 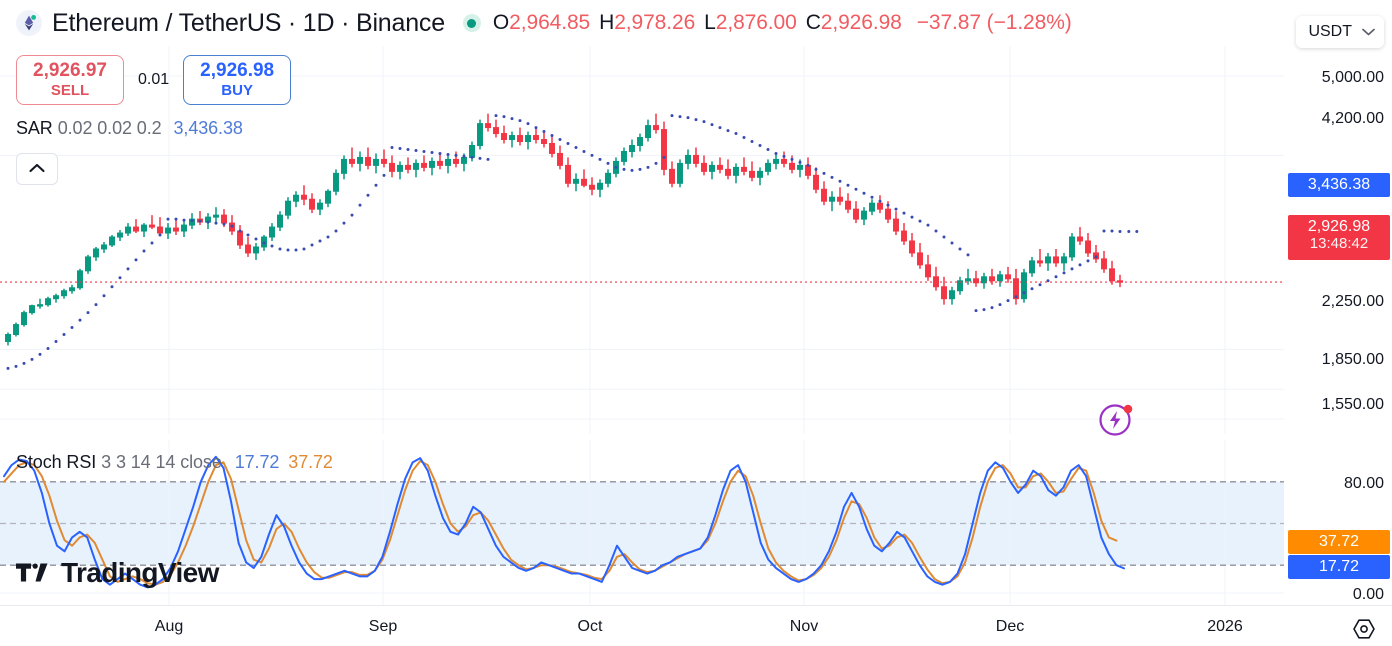 What do you see at coordinates (590, 626) in the screenshot?
I see `time-axis-label: Oct` at bounding box center [590, 626].